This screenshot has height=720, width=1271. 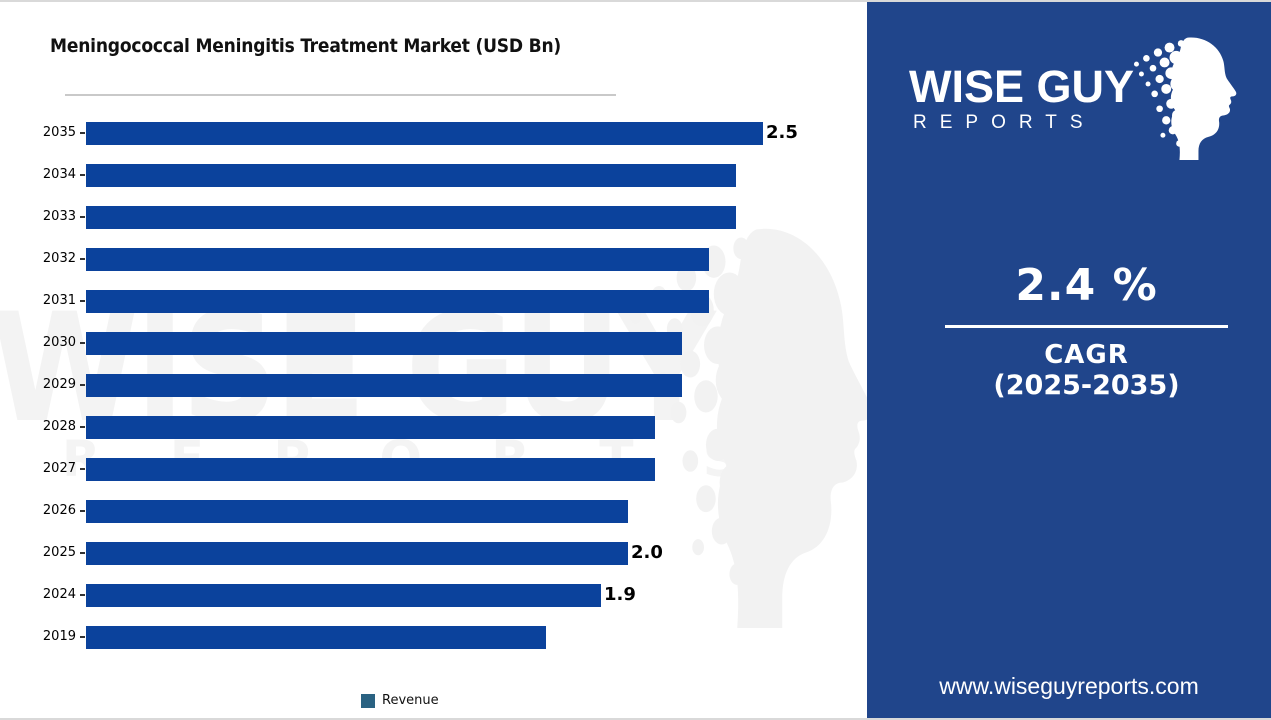 I want to click on legend: Revenue, so click(x=400, y=700).